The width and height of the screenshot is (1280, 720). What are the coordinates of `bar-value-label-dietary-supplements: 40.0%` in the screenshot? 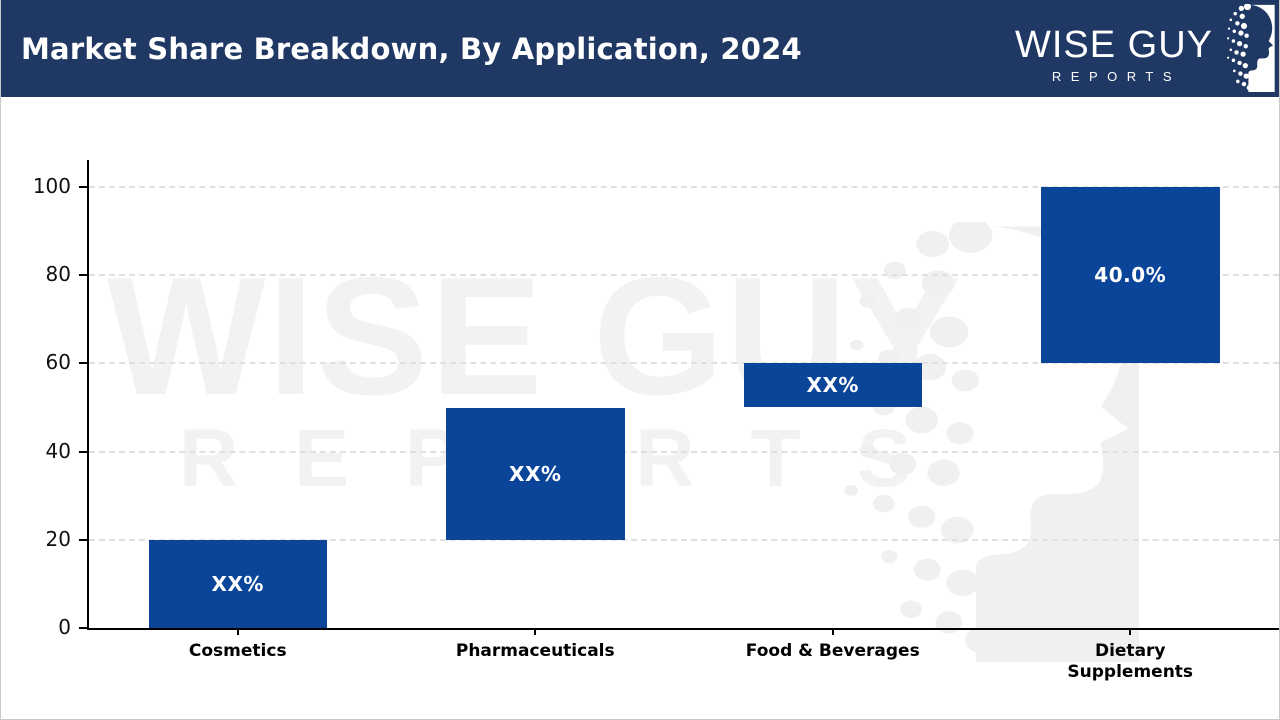 It's located at (1130, 275).